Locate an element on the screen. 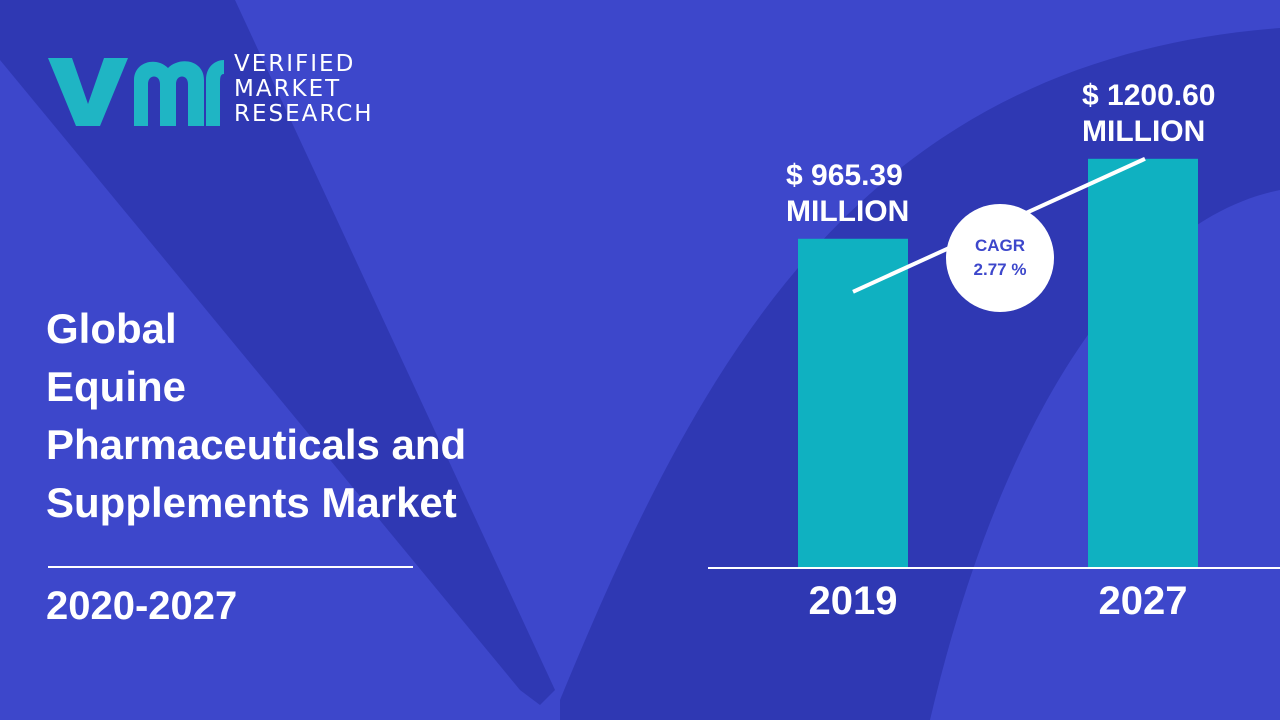 This screenshot has height=720, width=1280. brand-logo: VERIFIED MARKET RESEARCH is located at coordinates (224, 90).